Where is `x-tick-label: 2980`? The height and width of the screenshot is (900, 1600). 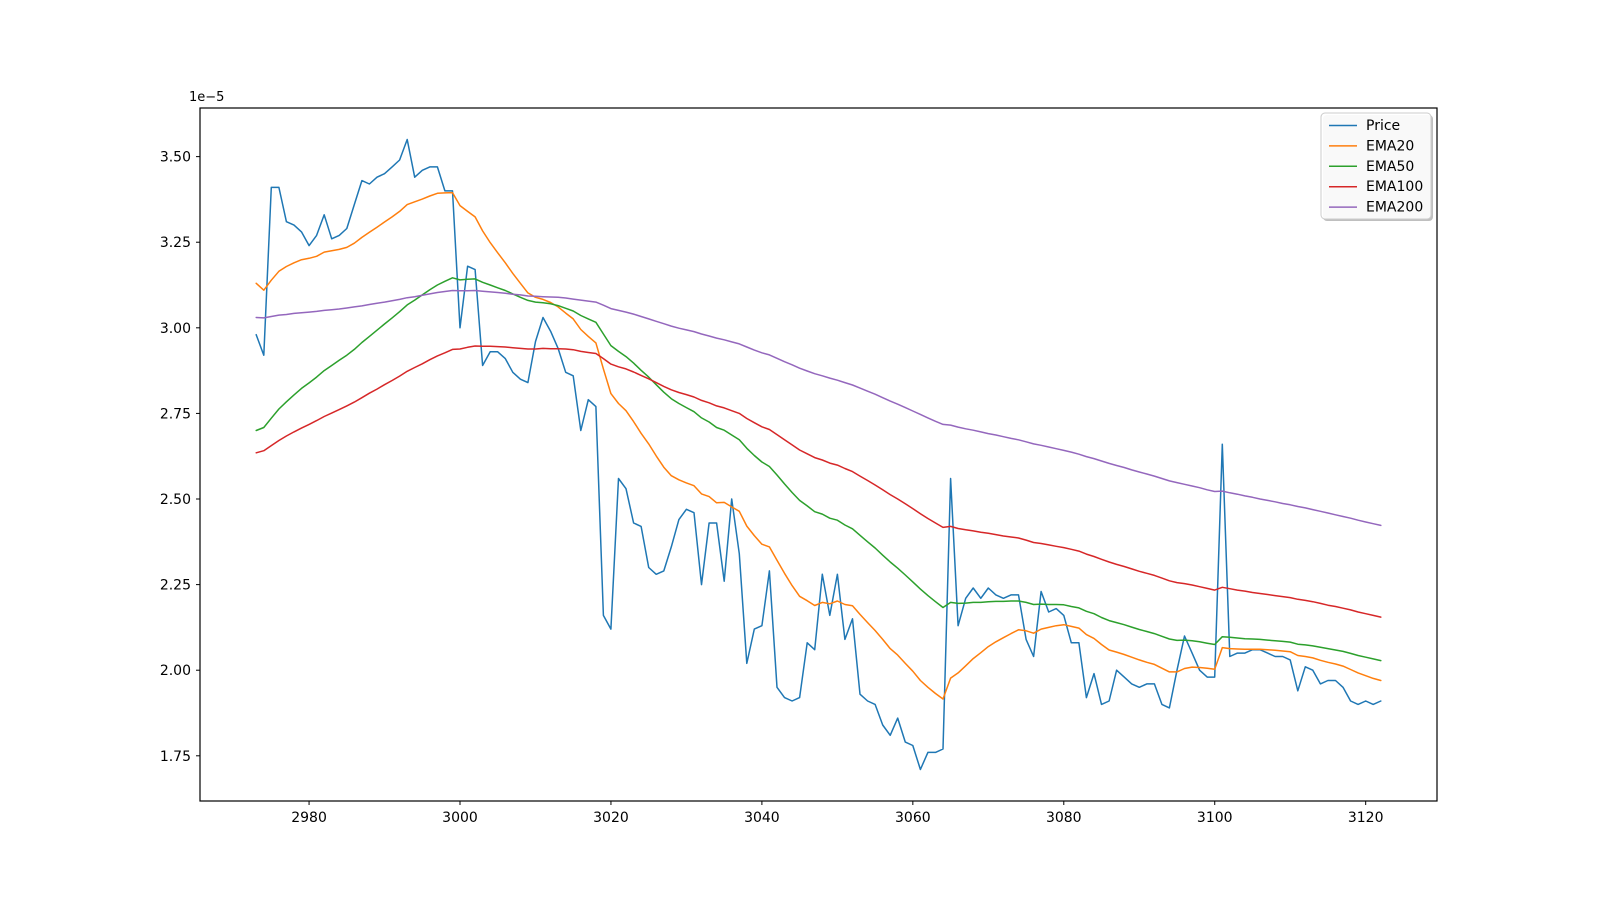
x-tick-label: 2980 is located at coordinates (309, 818).